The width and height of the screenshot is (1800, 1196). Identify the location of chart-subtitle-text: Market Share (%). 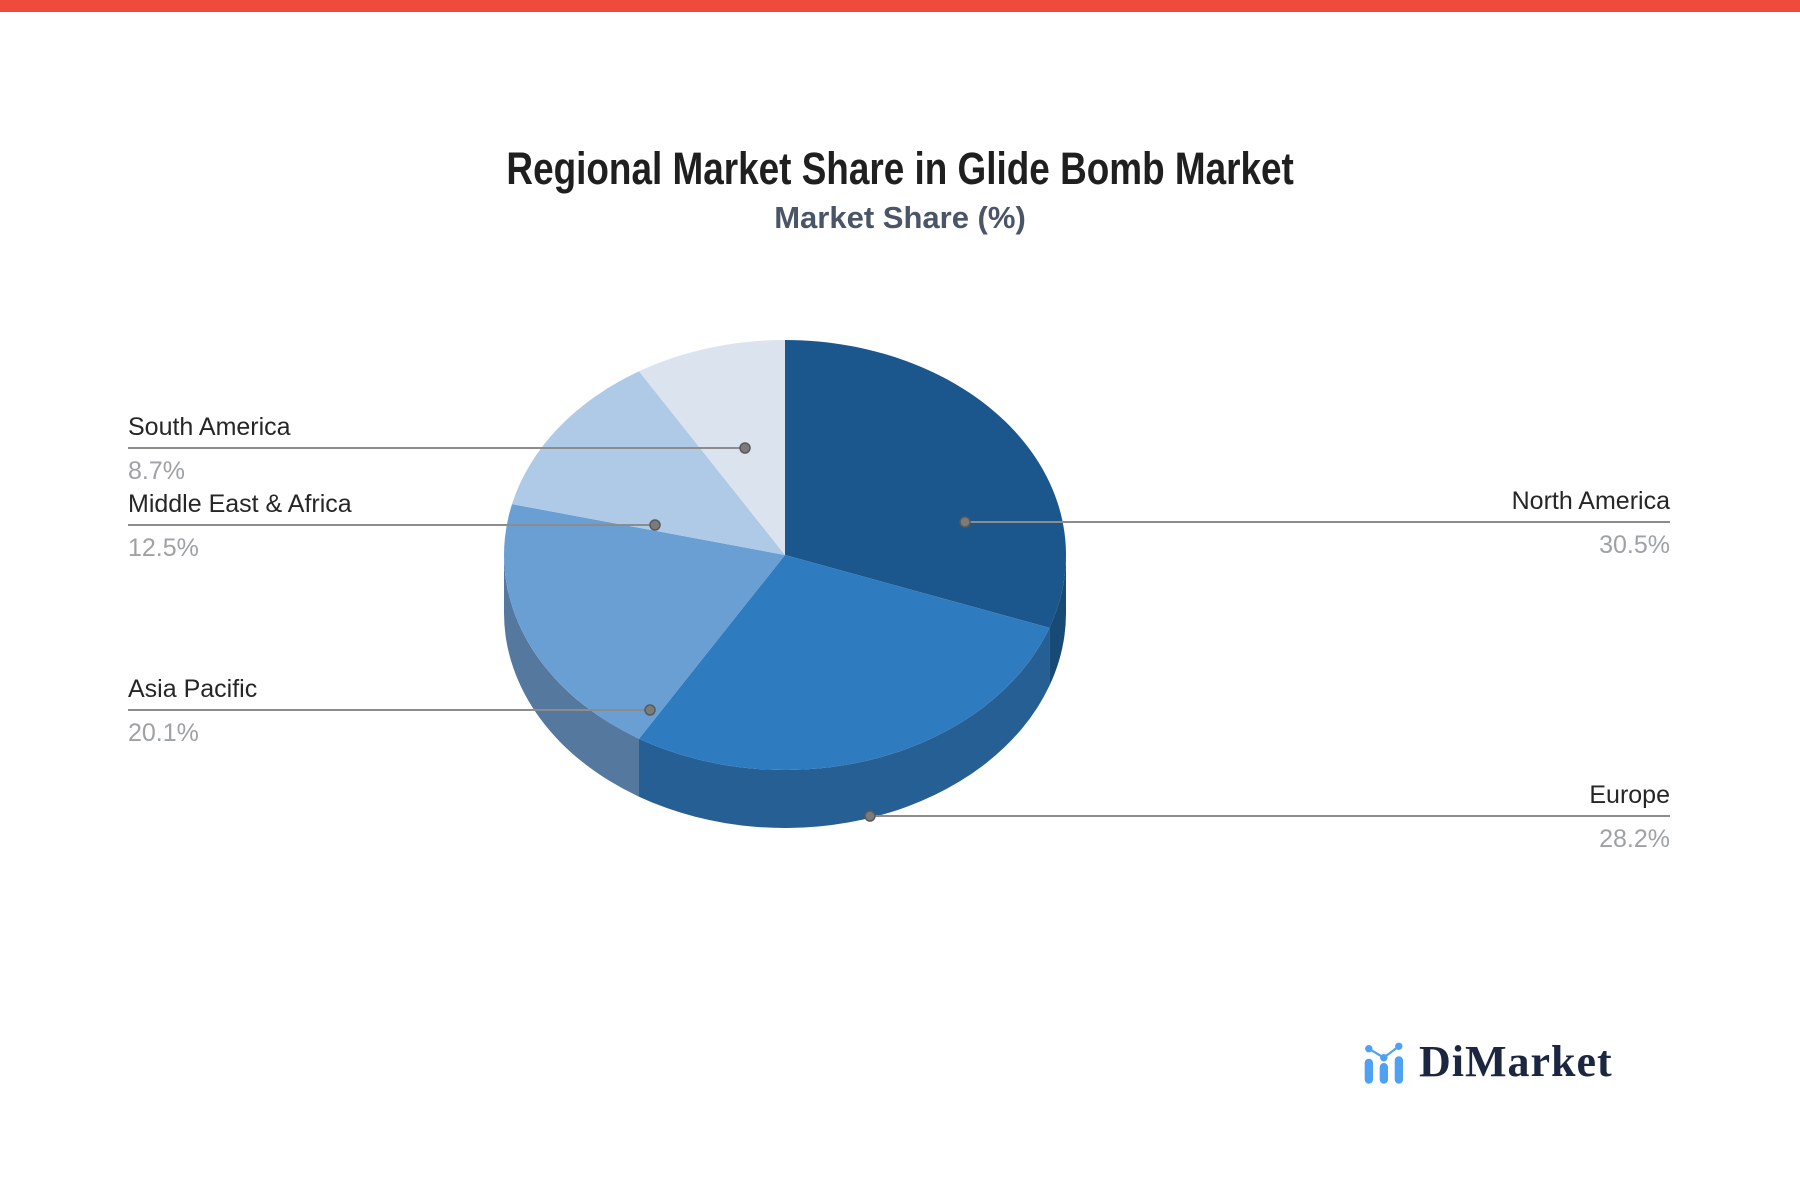
(900, 217).